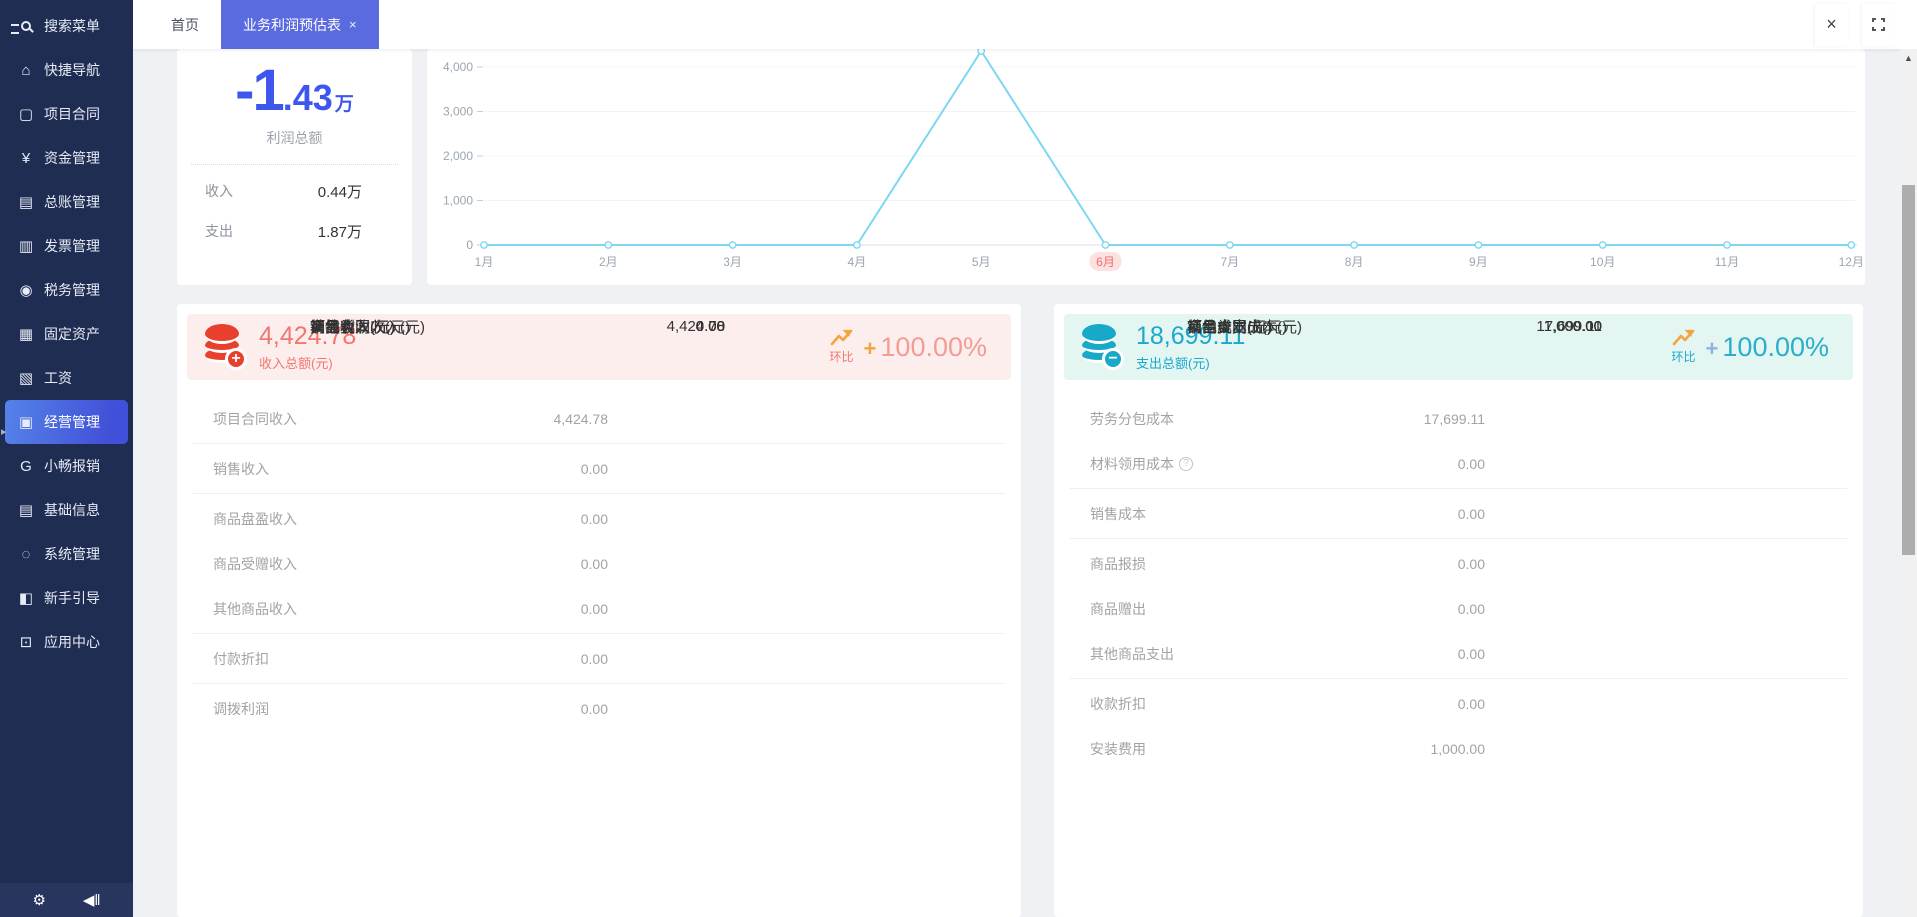 This screenshot has height=917, width=1917. What do you see at coordinates (458, 112) in the screenshot?
I see `svg-text: 3,000` at bounding box center [458, 112].